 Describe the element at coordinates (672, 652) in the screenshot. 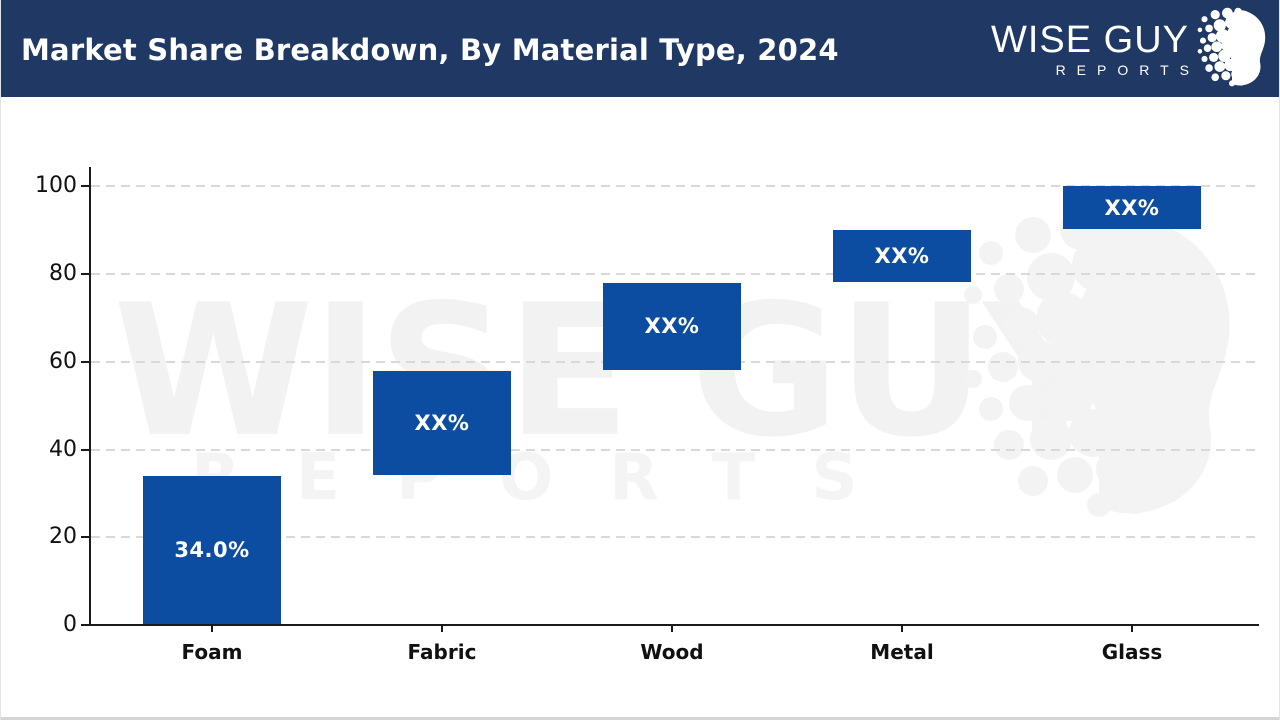

I see `x-category-label: Wood` at that location.